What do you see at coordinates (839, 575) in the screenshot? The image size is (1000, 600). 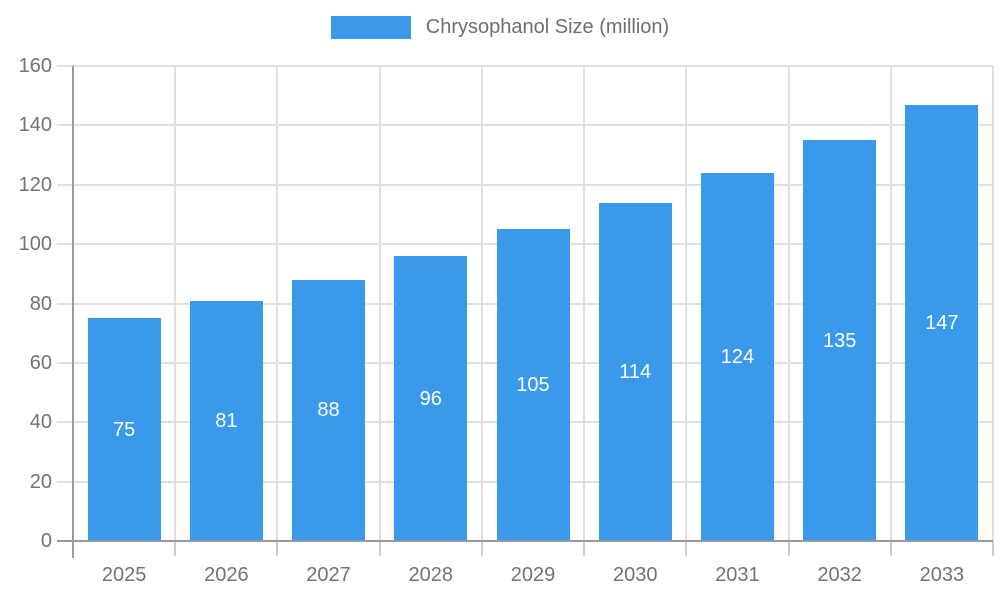 I see `x-tick-label: 2032` at bounding box center [839, 575].